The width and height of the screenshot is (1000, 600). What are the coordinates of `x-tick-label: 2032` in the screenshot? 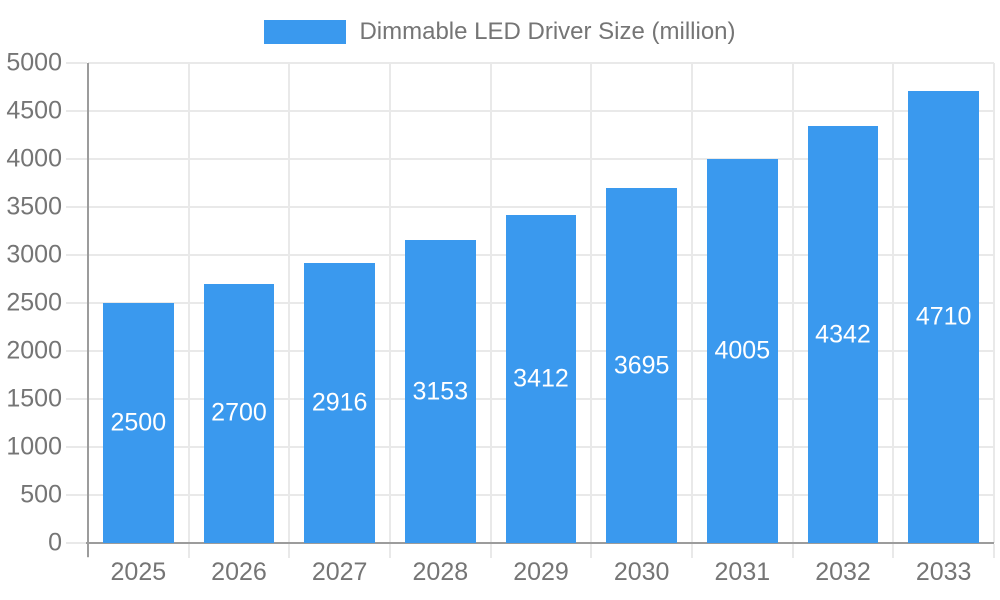 It's located at (843, 572).